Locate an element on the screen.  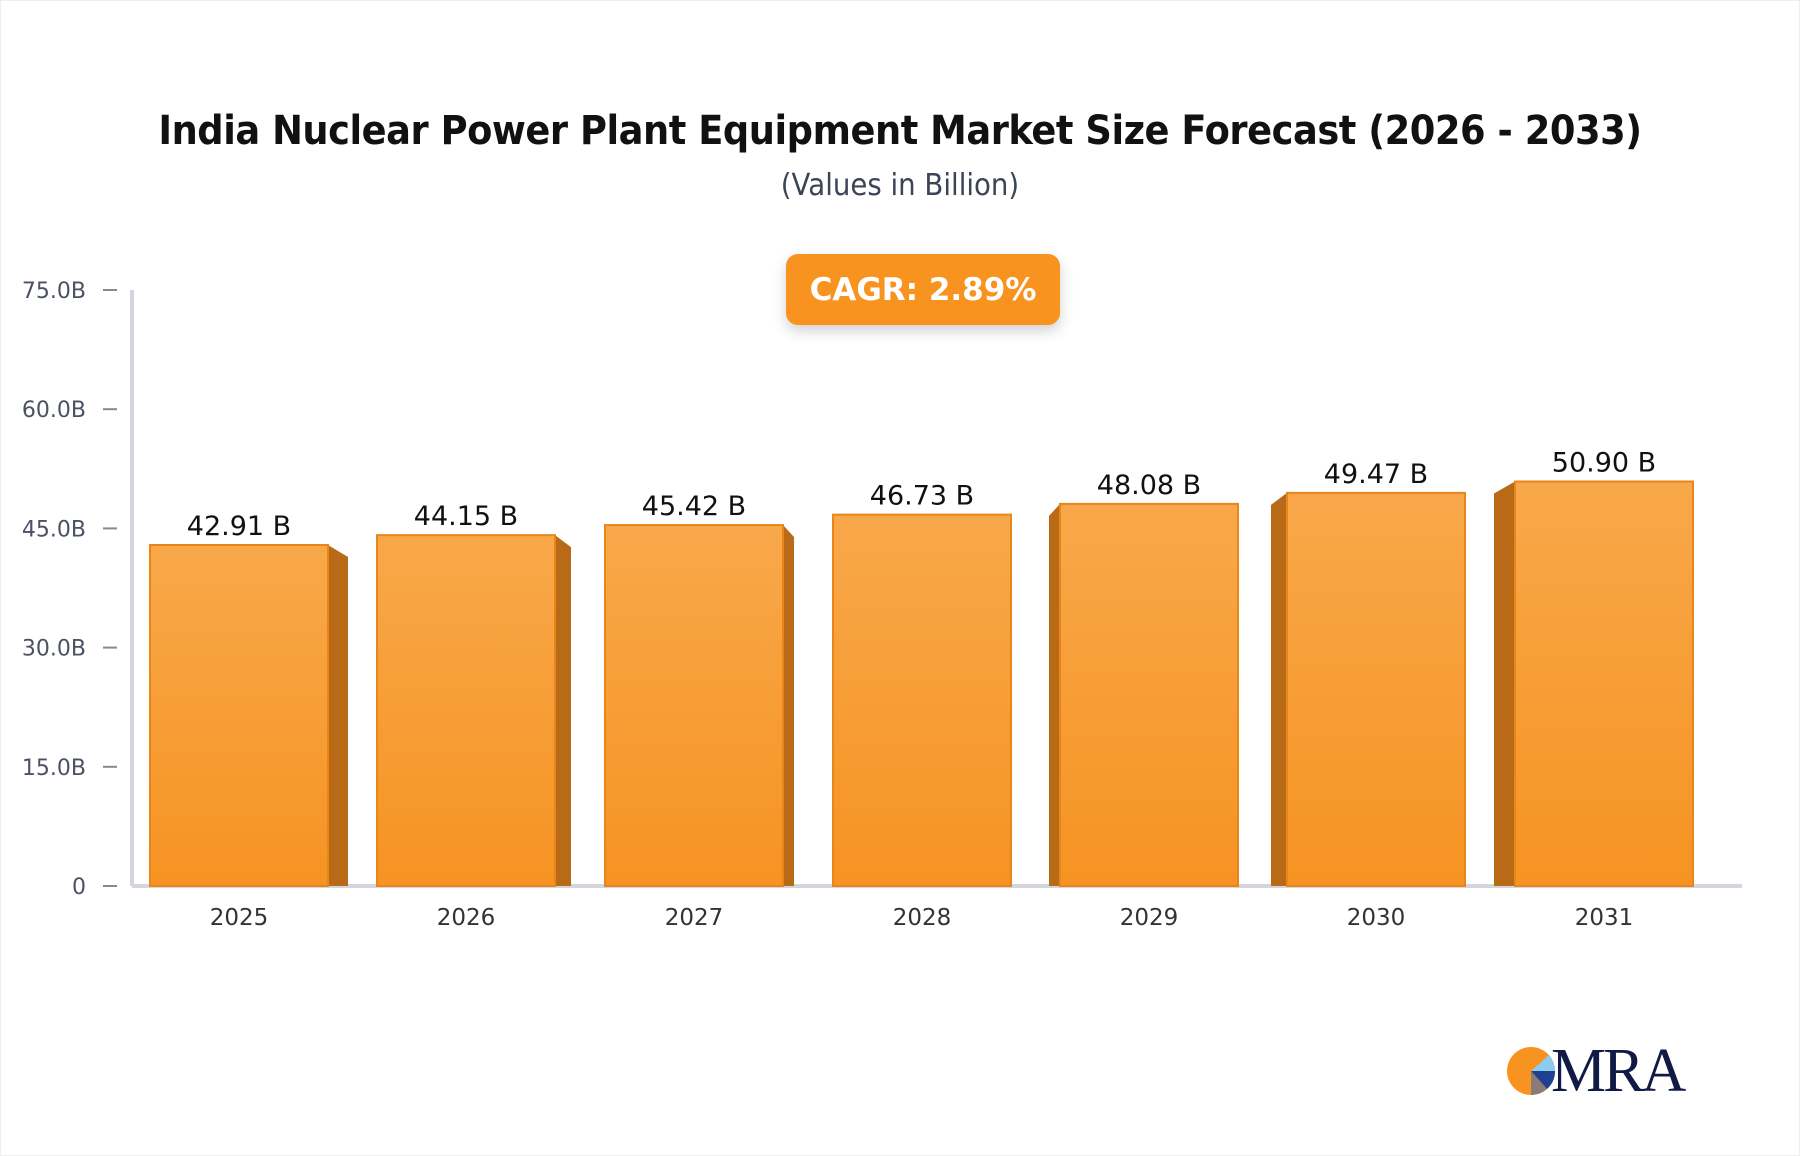
data-label: 50.90 B is located at coordinates (1604, 463).